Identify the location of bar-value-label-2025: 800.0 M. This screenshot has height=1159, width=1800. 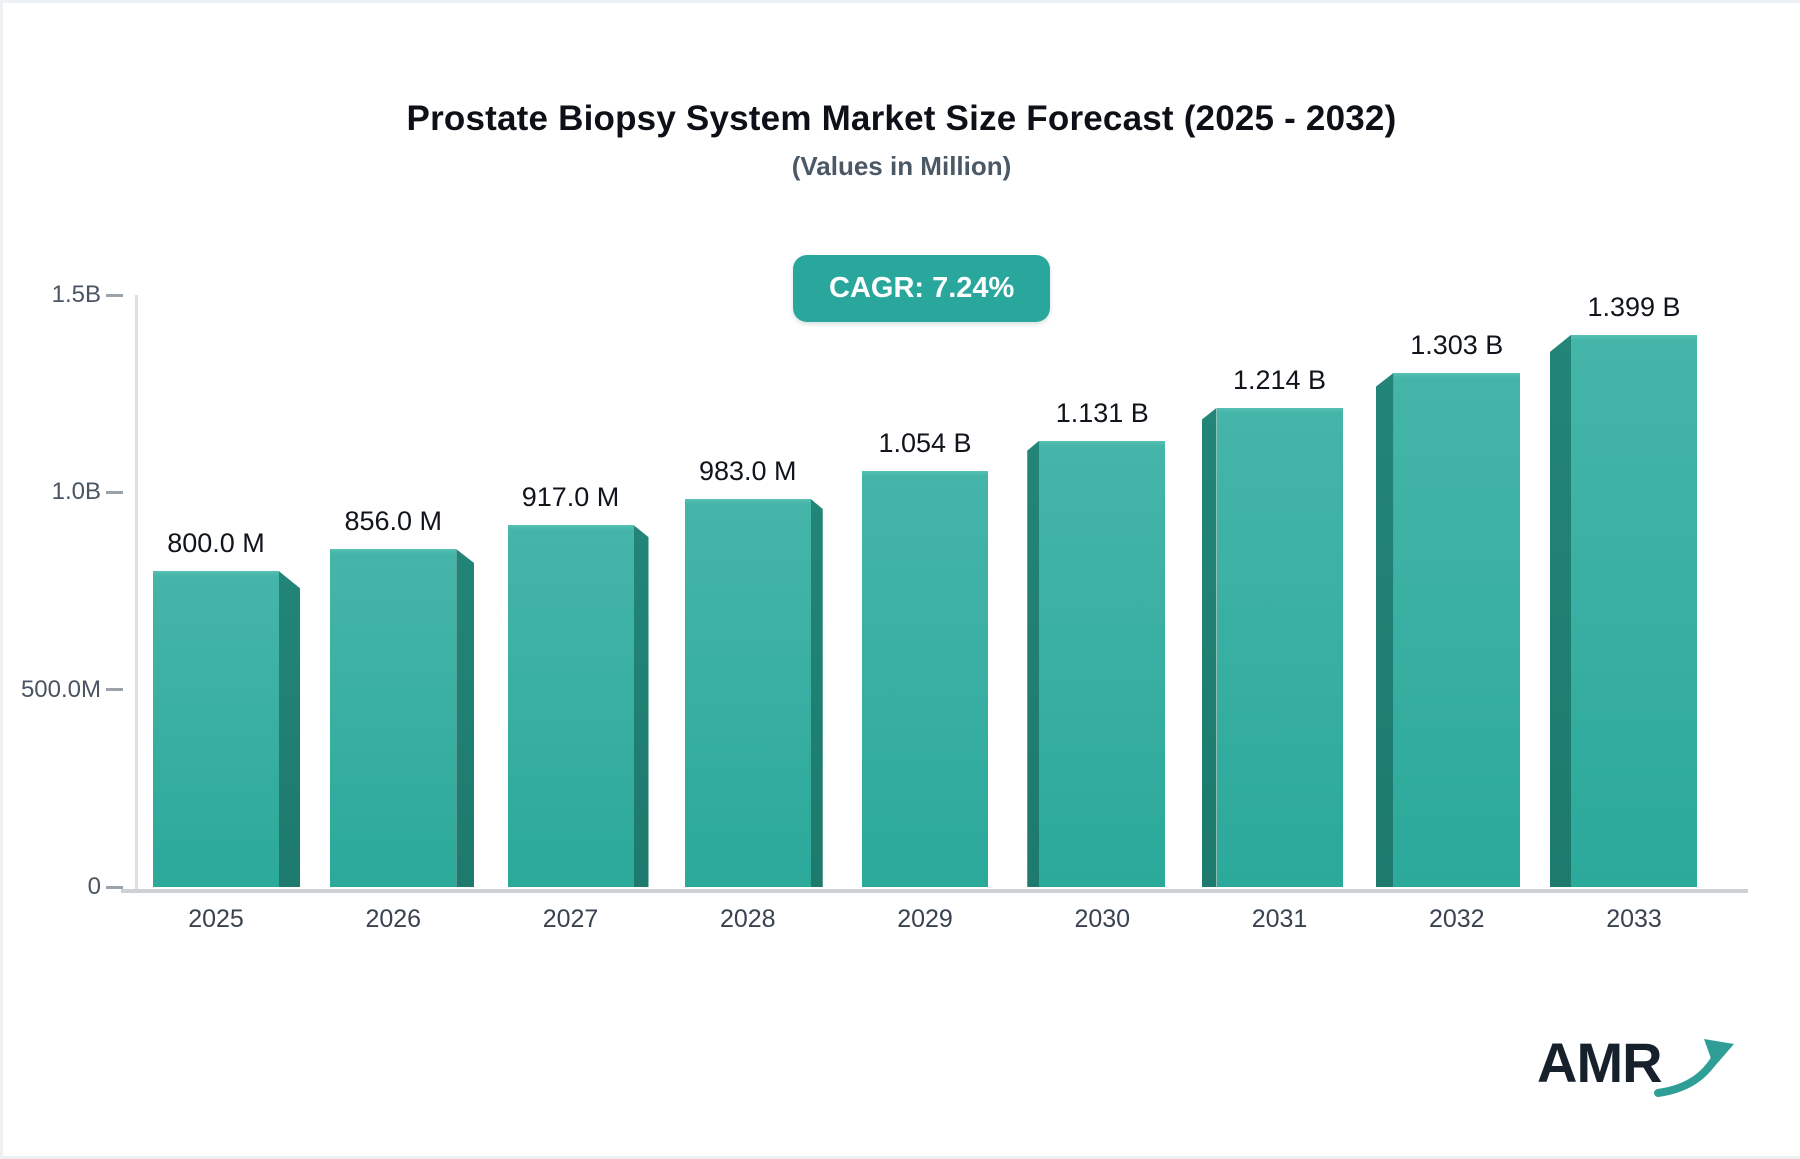
(216, 543).